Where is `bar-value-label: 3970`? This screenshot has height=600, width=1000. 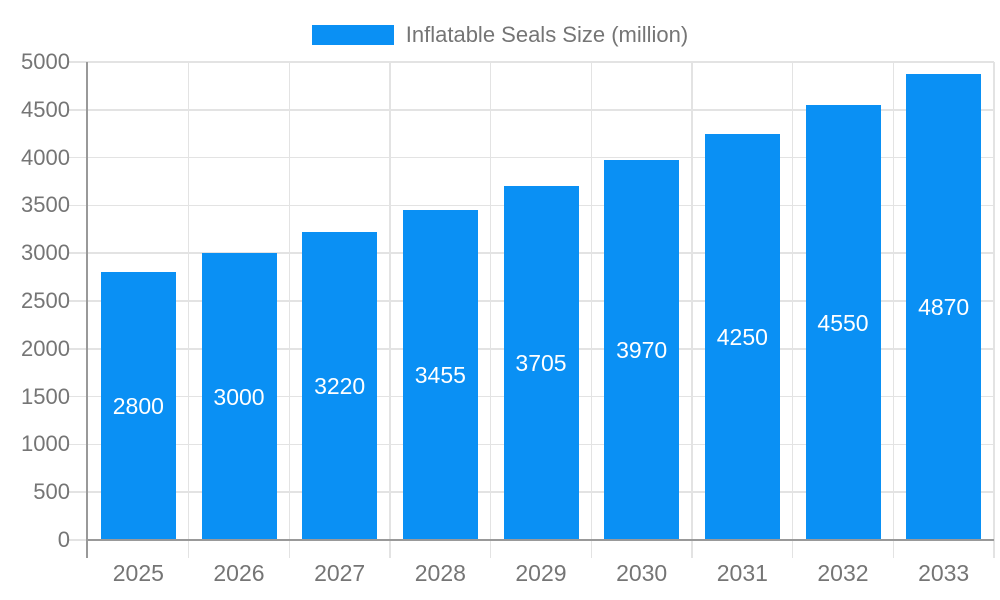 bar-value-label: 3970 is located at coordinates (642, 350).